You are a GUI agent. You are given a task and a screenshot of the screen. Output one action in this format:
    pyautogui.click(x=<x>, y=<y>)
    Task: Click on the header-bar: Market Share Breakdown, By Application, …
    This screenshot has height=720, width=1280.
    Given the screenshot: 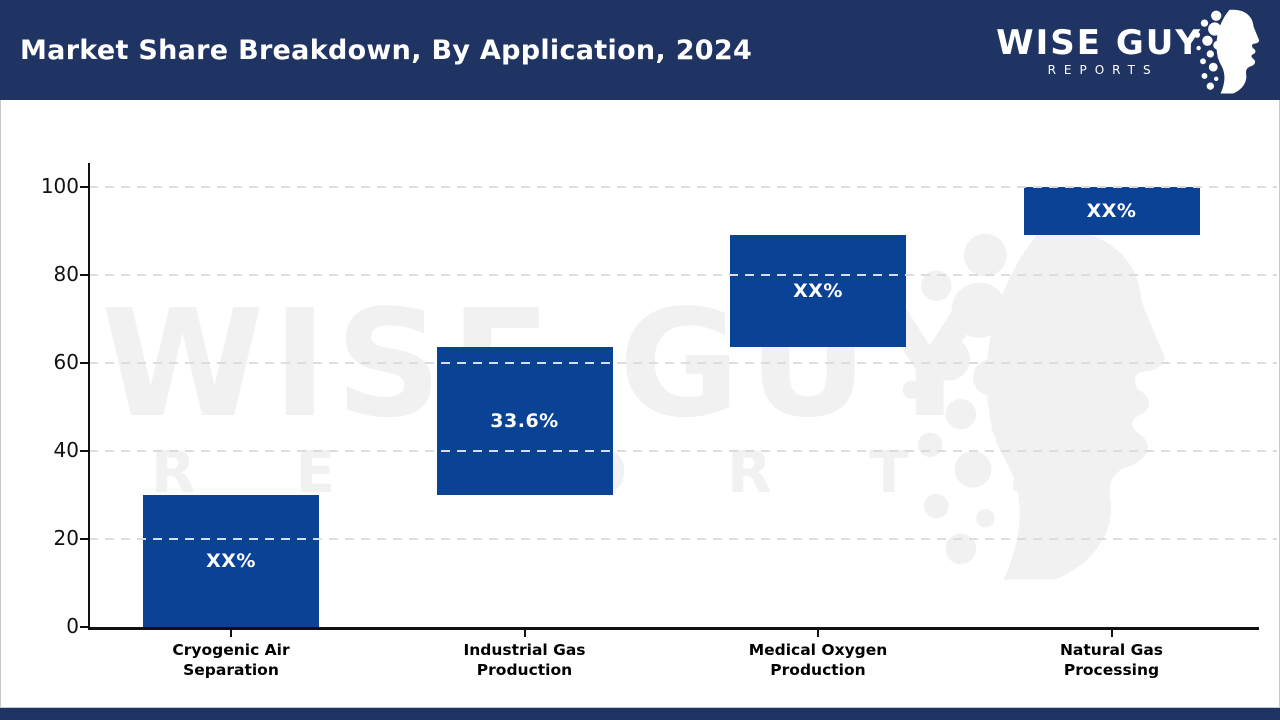 What is the action you would take?
    pyautogui.click(x=640, y=50)
    